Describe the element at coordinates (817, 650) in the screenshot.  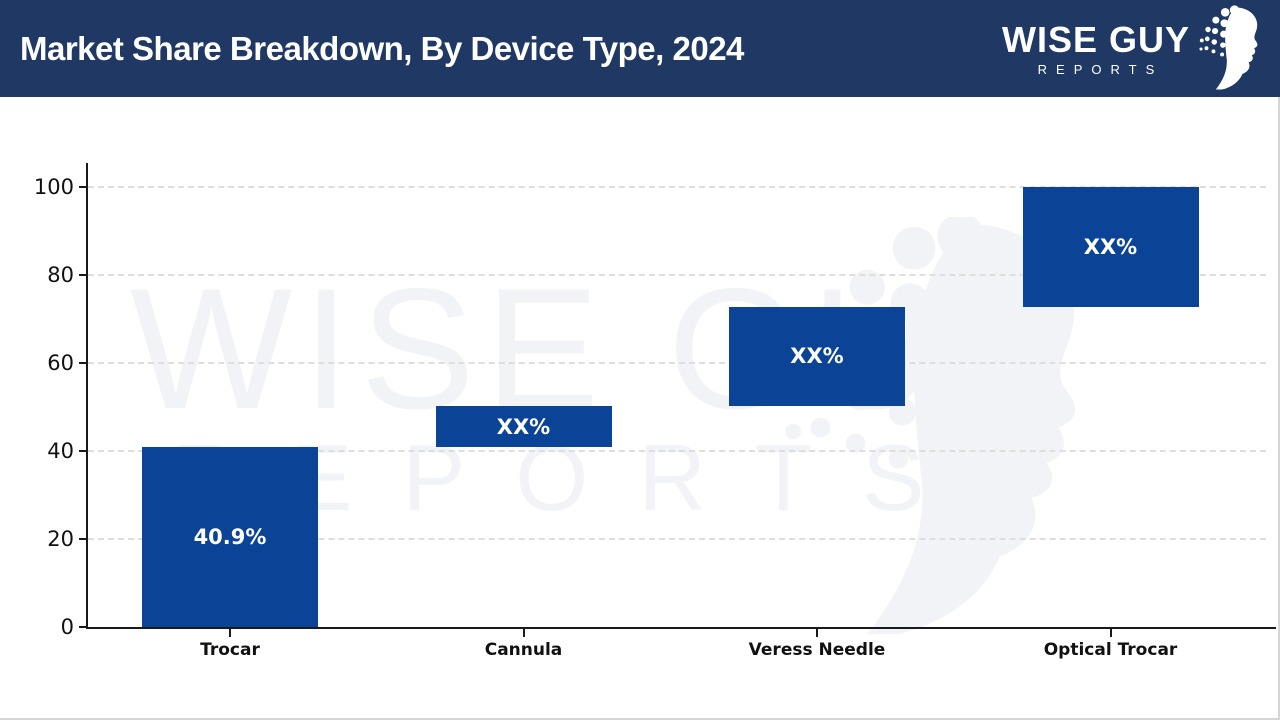
I see `x-axis-label-veress-needle: Veress Needle` at that location.